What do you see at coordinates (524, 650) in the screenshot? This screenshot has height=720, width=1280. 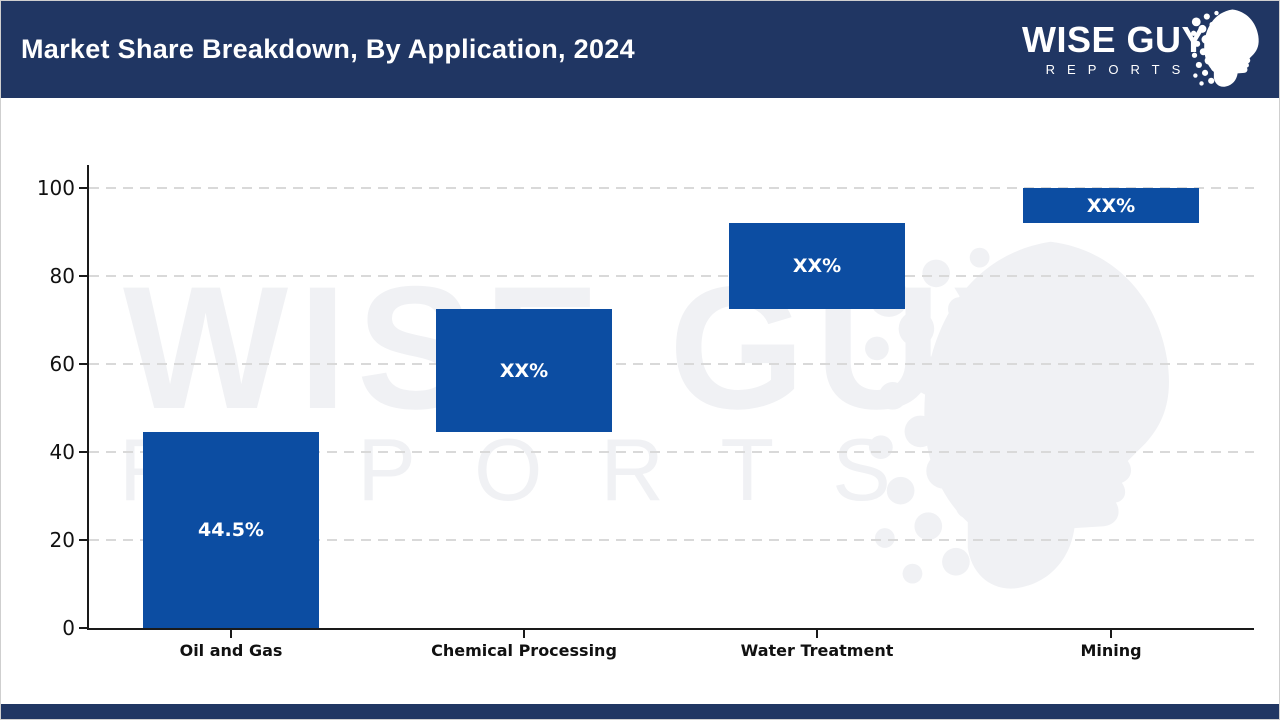 I see `x-tick-label: Chemical Processing` at bounding box center [524, 650].